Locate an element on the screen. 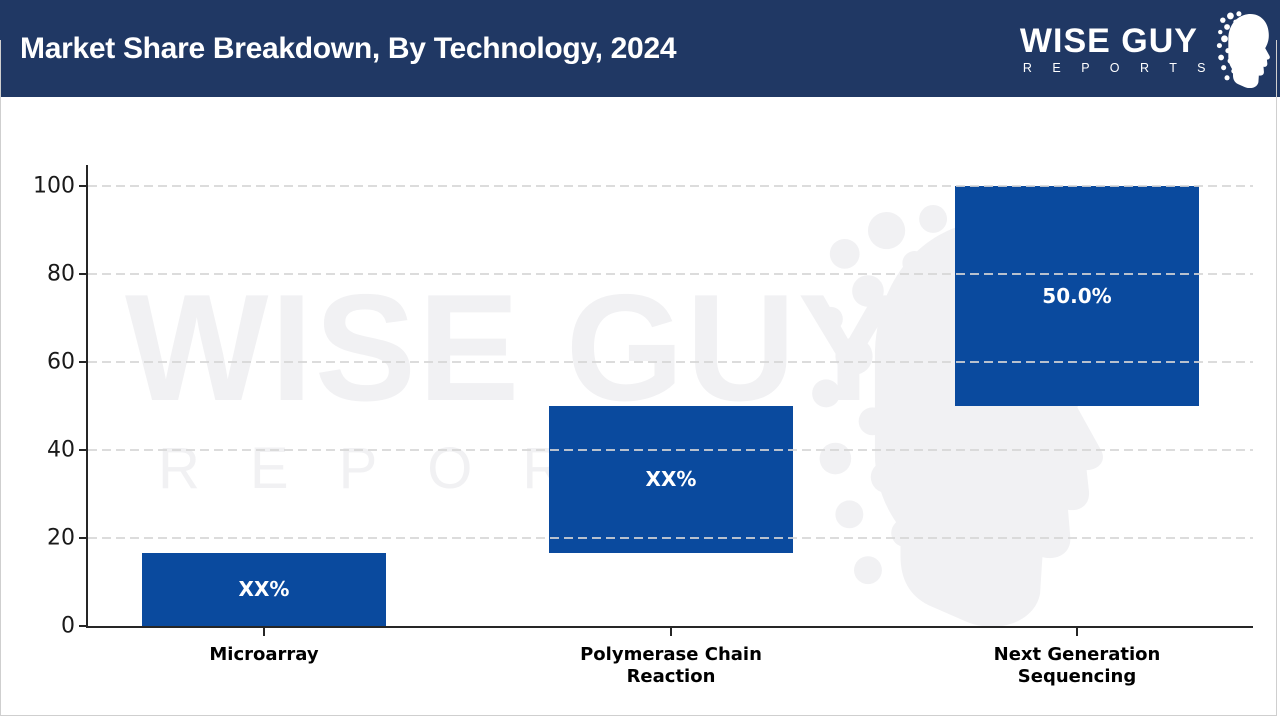 This screenshot has height=720, width=1280. bar-value-label: 50.0% is located at coordinates (1077, 296).